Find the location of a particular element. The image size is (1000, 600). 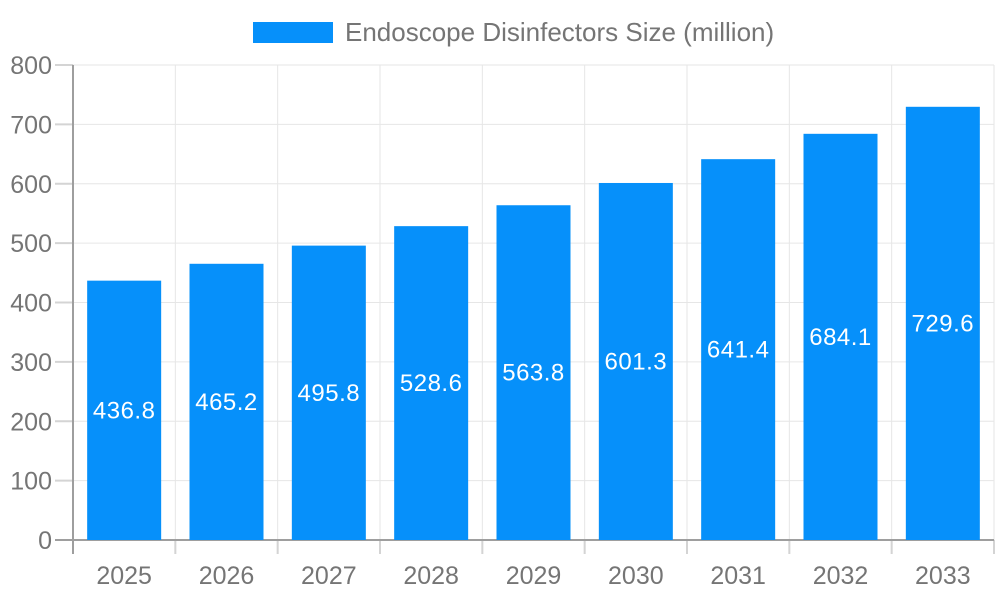

y-axis-tick-label: 100 is located at coordinates (31, 482).